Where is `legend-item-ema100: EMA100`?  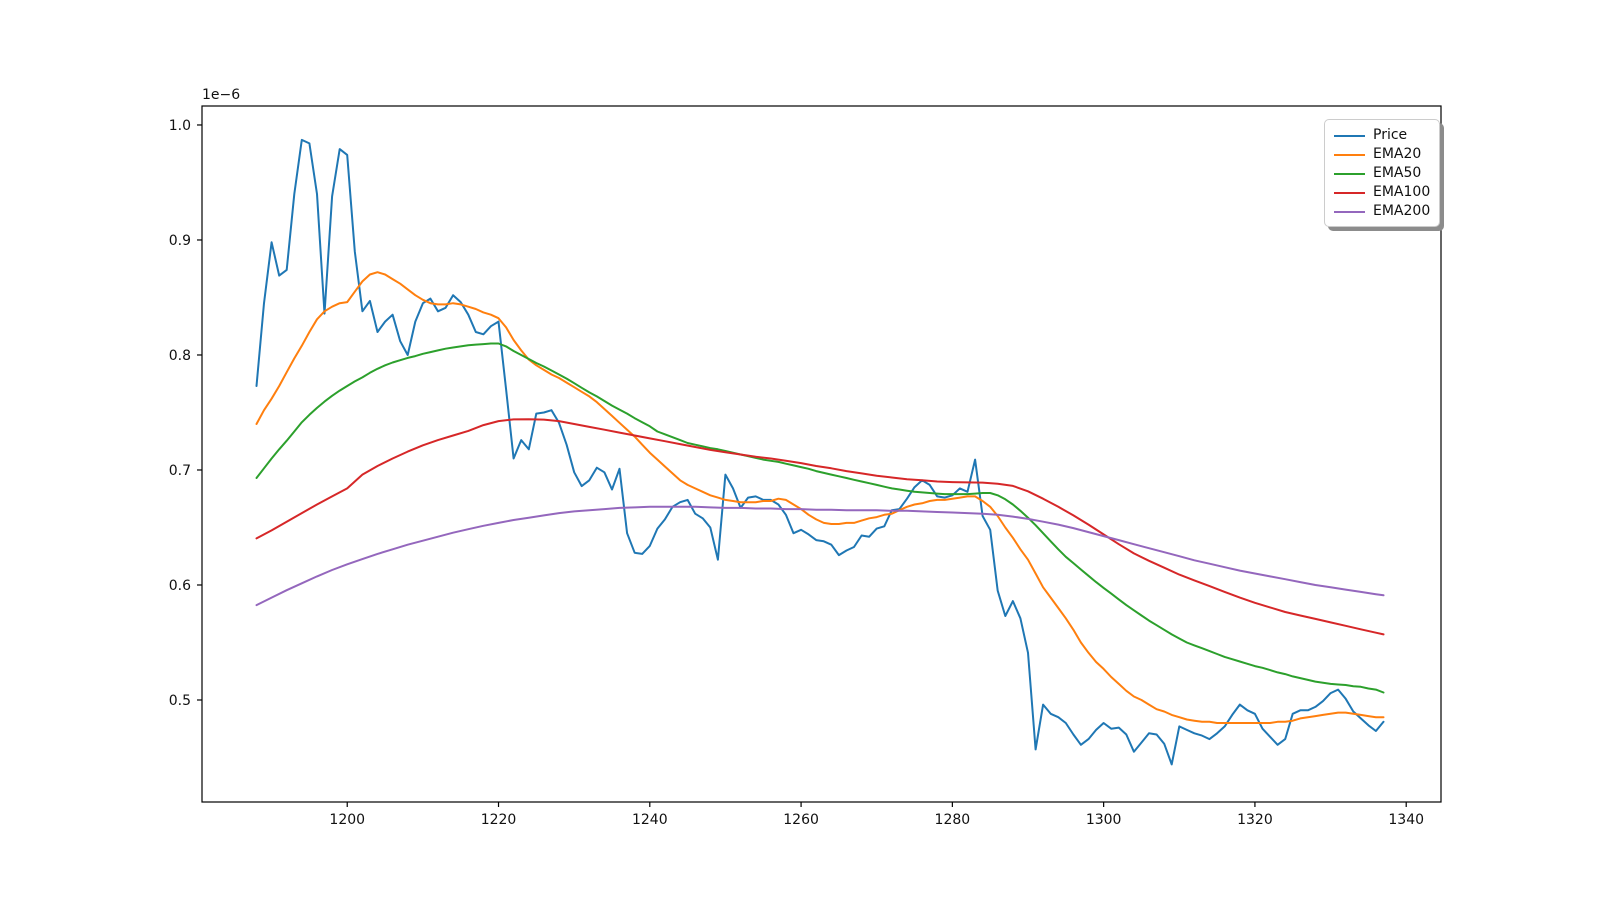
legend-item-ema100: EMA100 is located at coordinates (1382, 192).